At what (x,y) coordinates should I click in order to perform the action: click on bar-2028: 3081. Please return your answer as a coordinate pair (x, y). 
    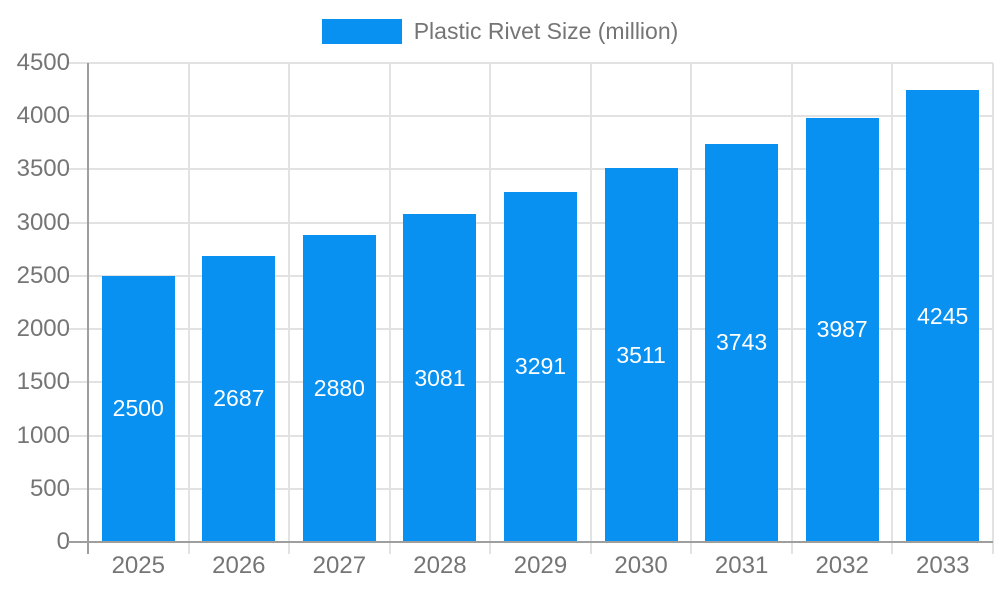
    Looking at the image, I should click on (440, 378).